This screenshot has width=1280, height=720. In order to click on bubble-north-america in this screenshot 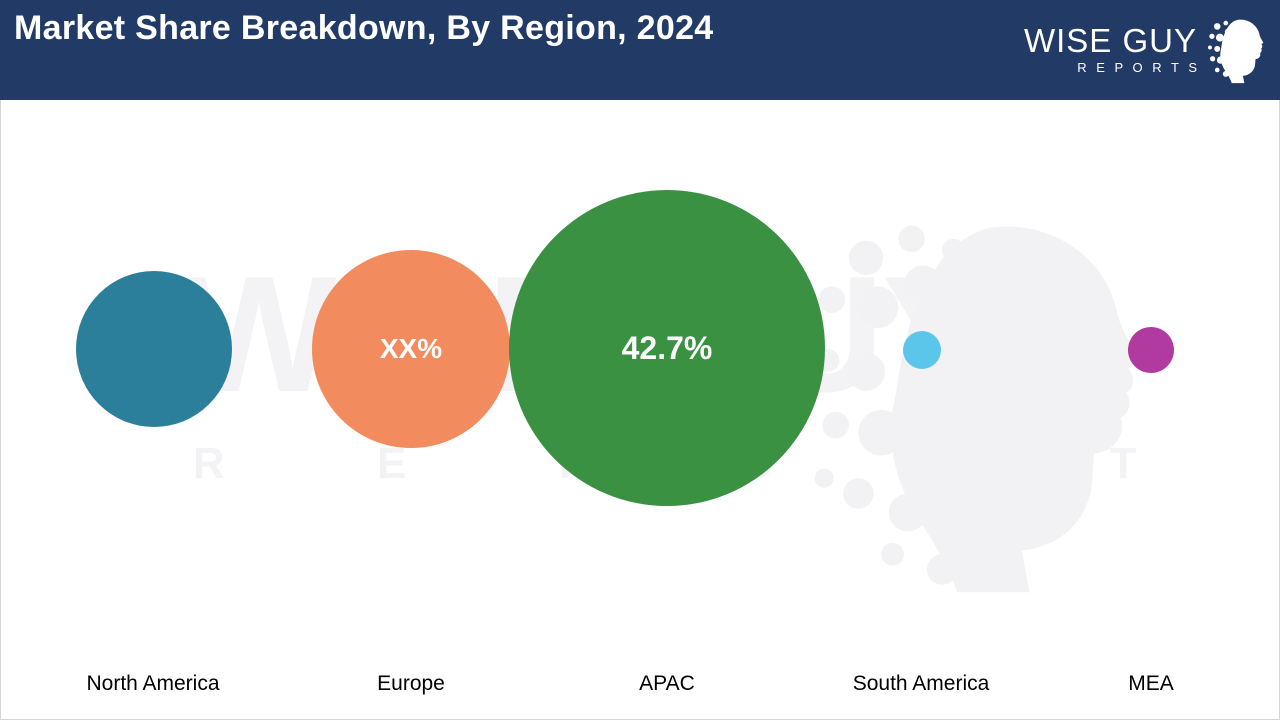, I will do `click(154, 349)`.